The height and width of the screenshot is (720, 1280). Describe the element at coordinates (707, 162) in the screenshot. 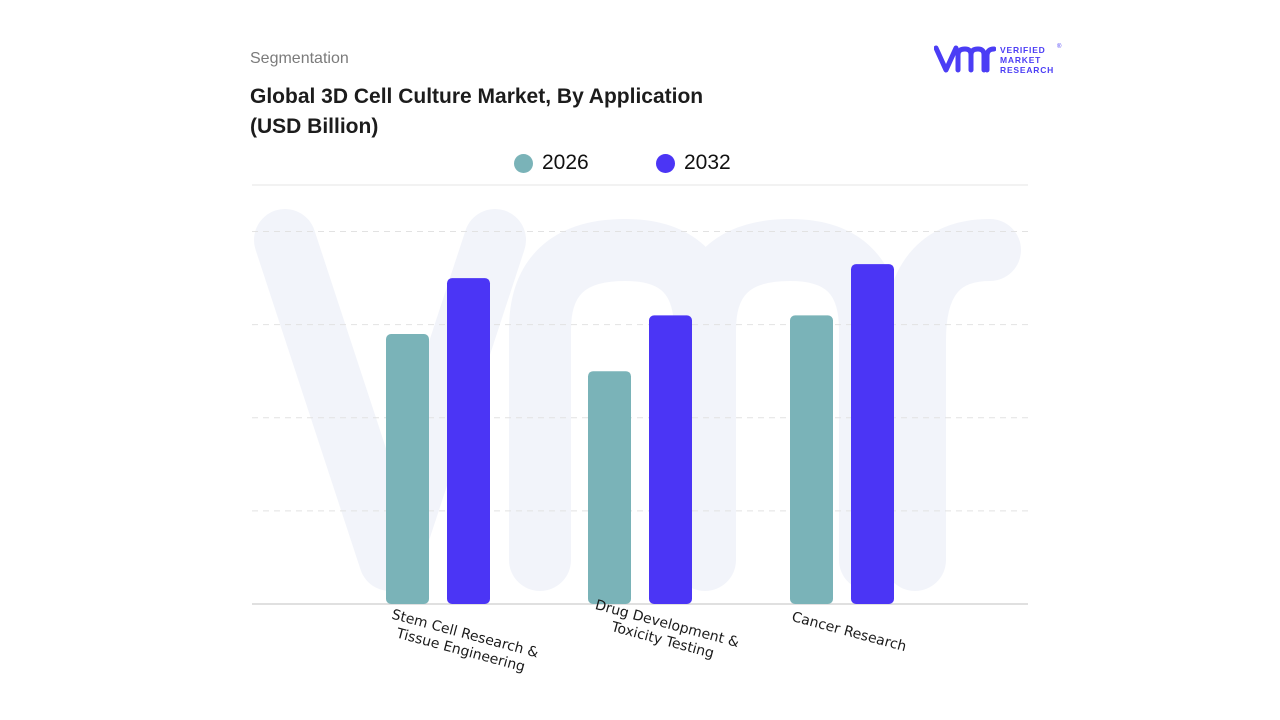

I see `legend-label-2032: 2032` at that location.